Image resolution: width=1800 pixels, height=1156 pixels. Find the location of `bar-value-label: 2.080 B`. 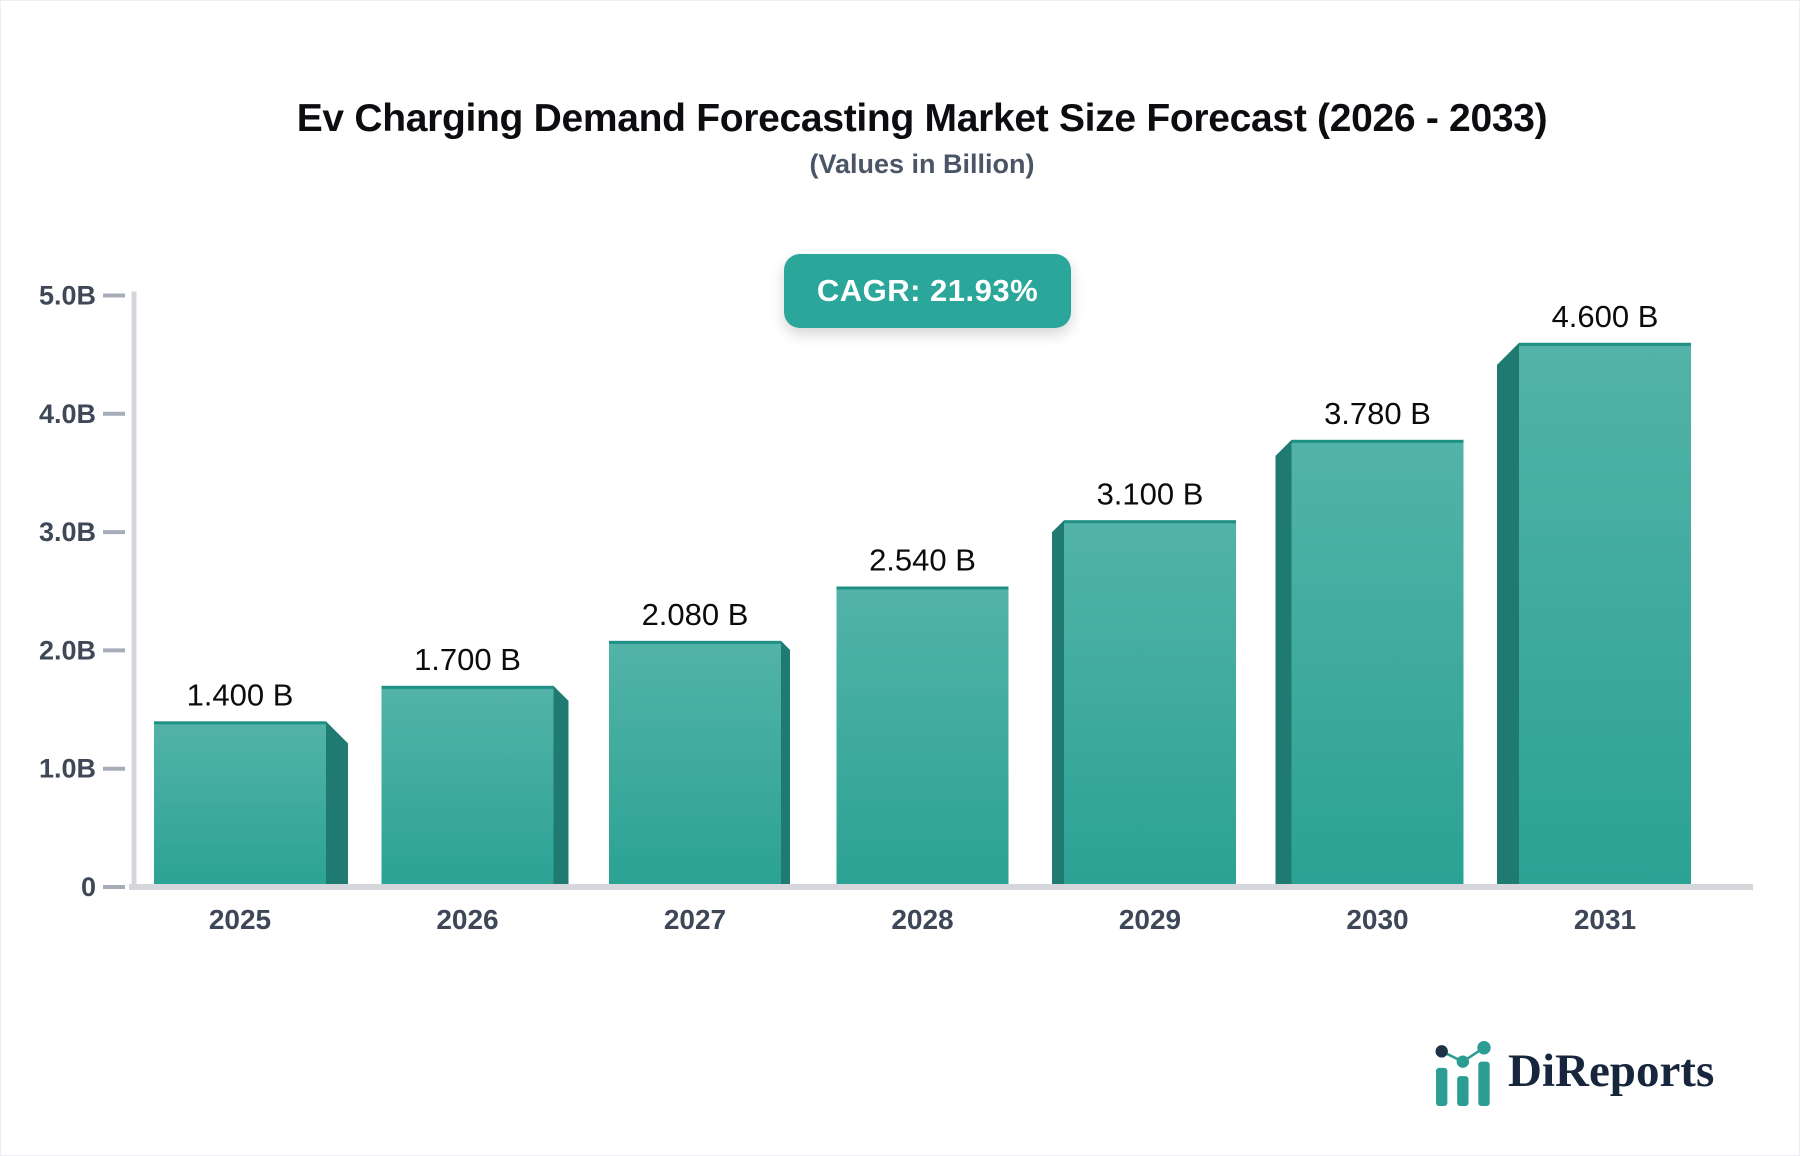

bar-value-label: 2.080 B is located at coordinates (695, 614).